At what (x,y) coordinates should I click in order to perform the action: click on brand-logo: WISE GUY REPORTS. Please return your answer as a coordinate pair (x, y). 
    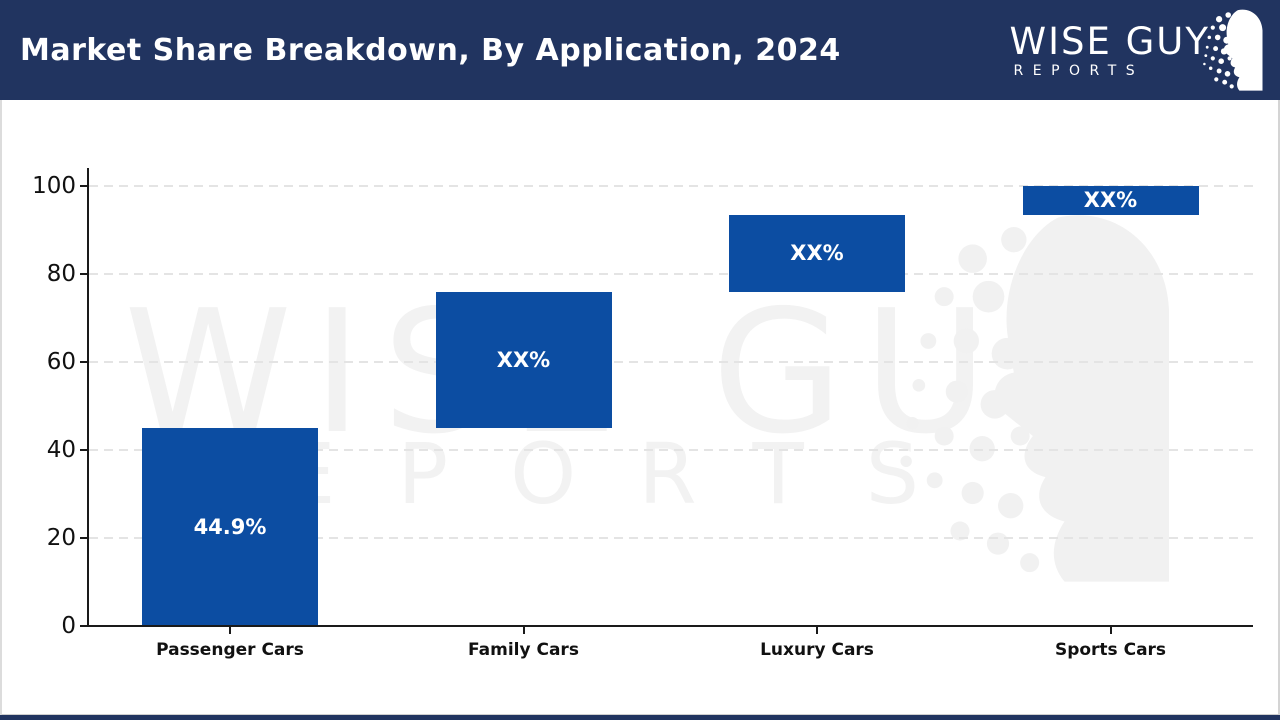
    Looking at the image, I should click on (1145, 50).